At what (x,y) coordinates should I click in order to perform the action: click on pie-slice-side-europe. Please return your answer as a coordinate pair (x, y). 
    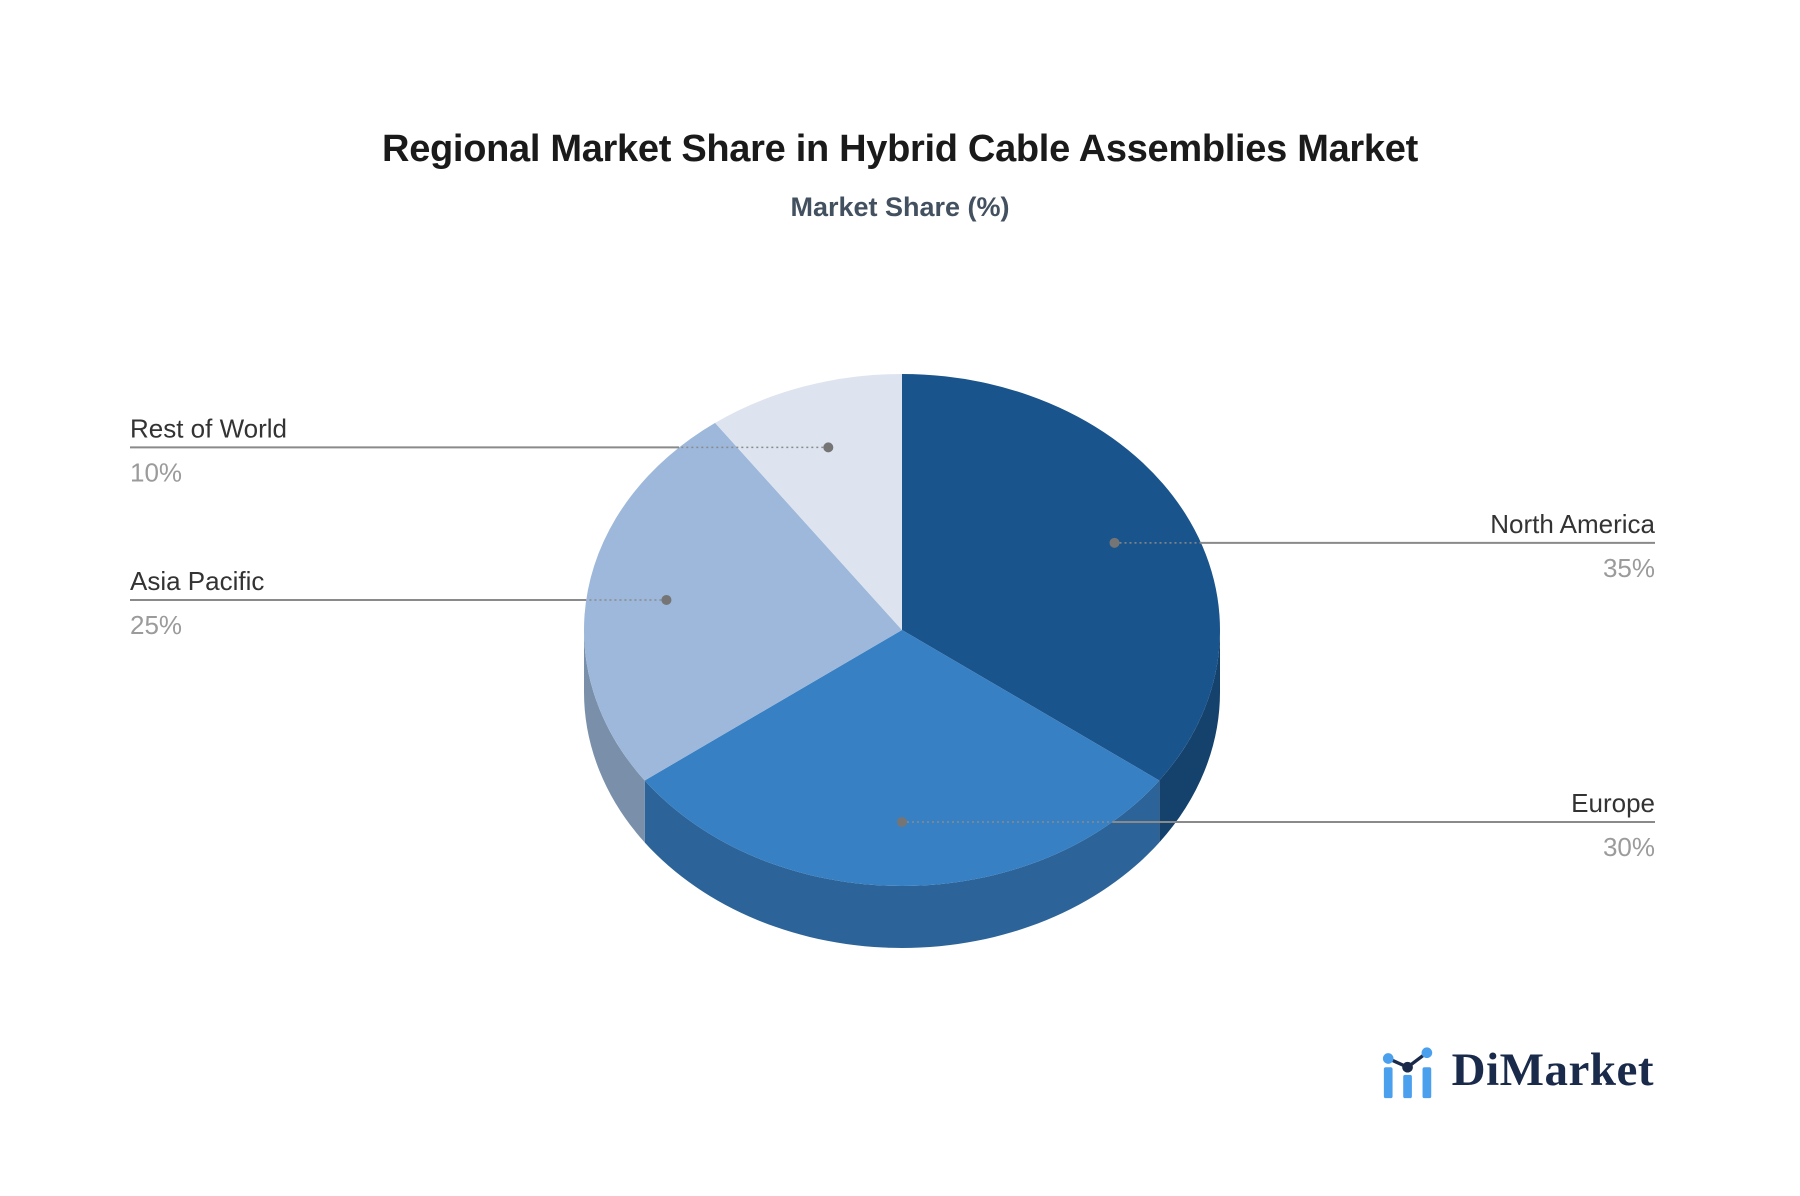
    Looking at the image, I should click on (902, 864).